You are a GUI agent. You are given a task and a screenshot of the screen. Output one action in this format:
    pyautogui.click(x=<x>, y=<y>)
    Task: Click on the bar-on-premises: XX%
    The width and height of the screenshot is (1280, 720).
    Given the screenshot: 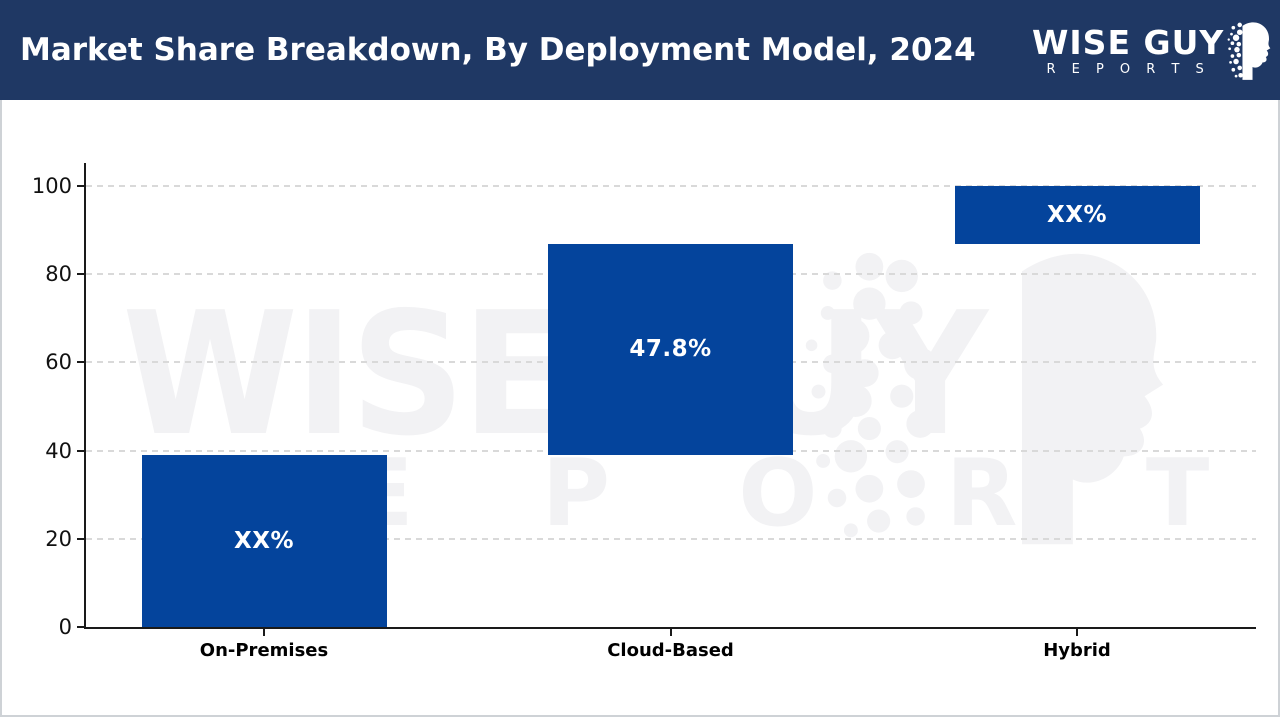 What is the action you would take?
    pyautogui.click(x=264, y=540)
    